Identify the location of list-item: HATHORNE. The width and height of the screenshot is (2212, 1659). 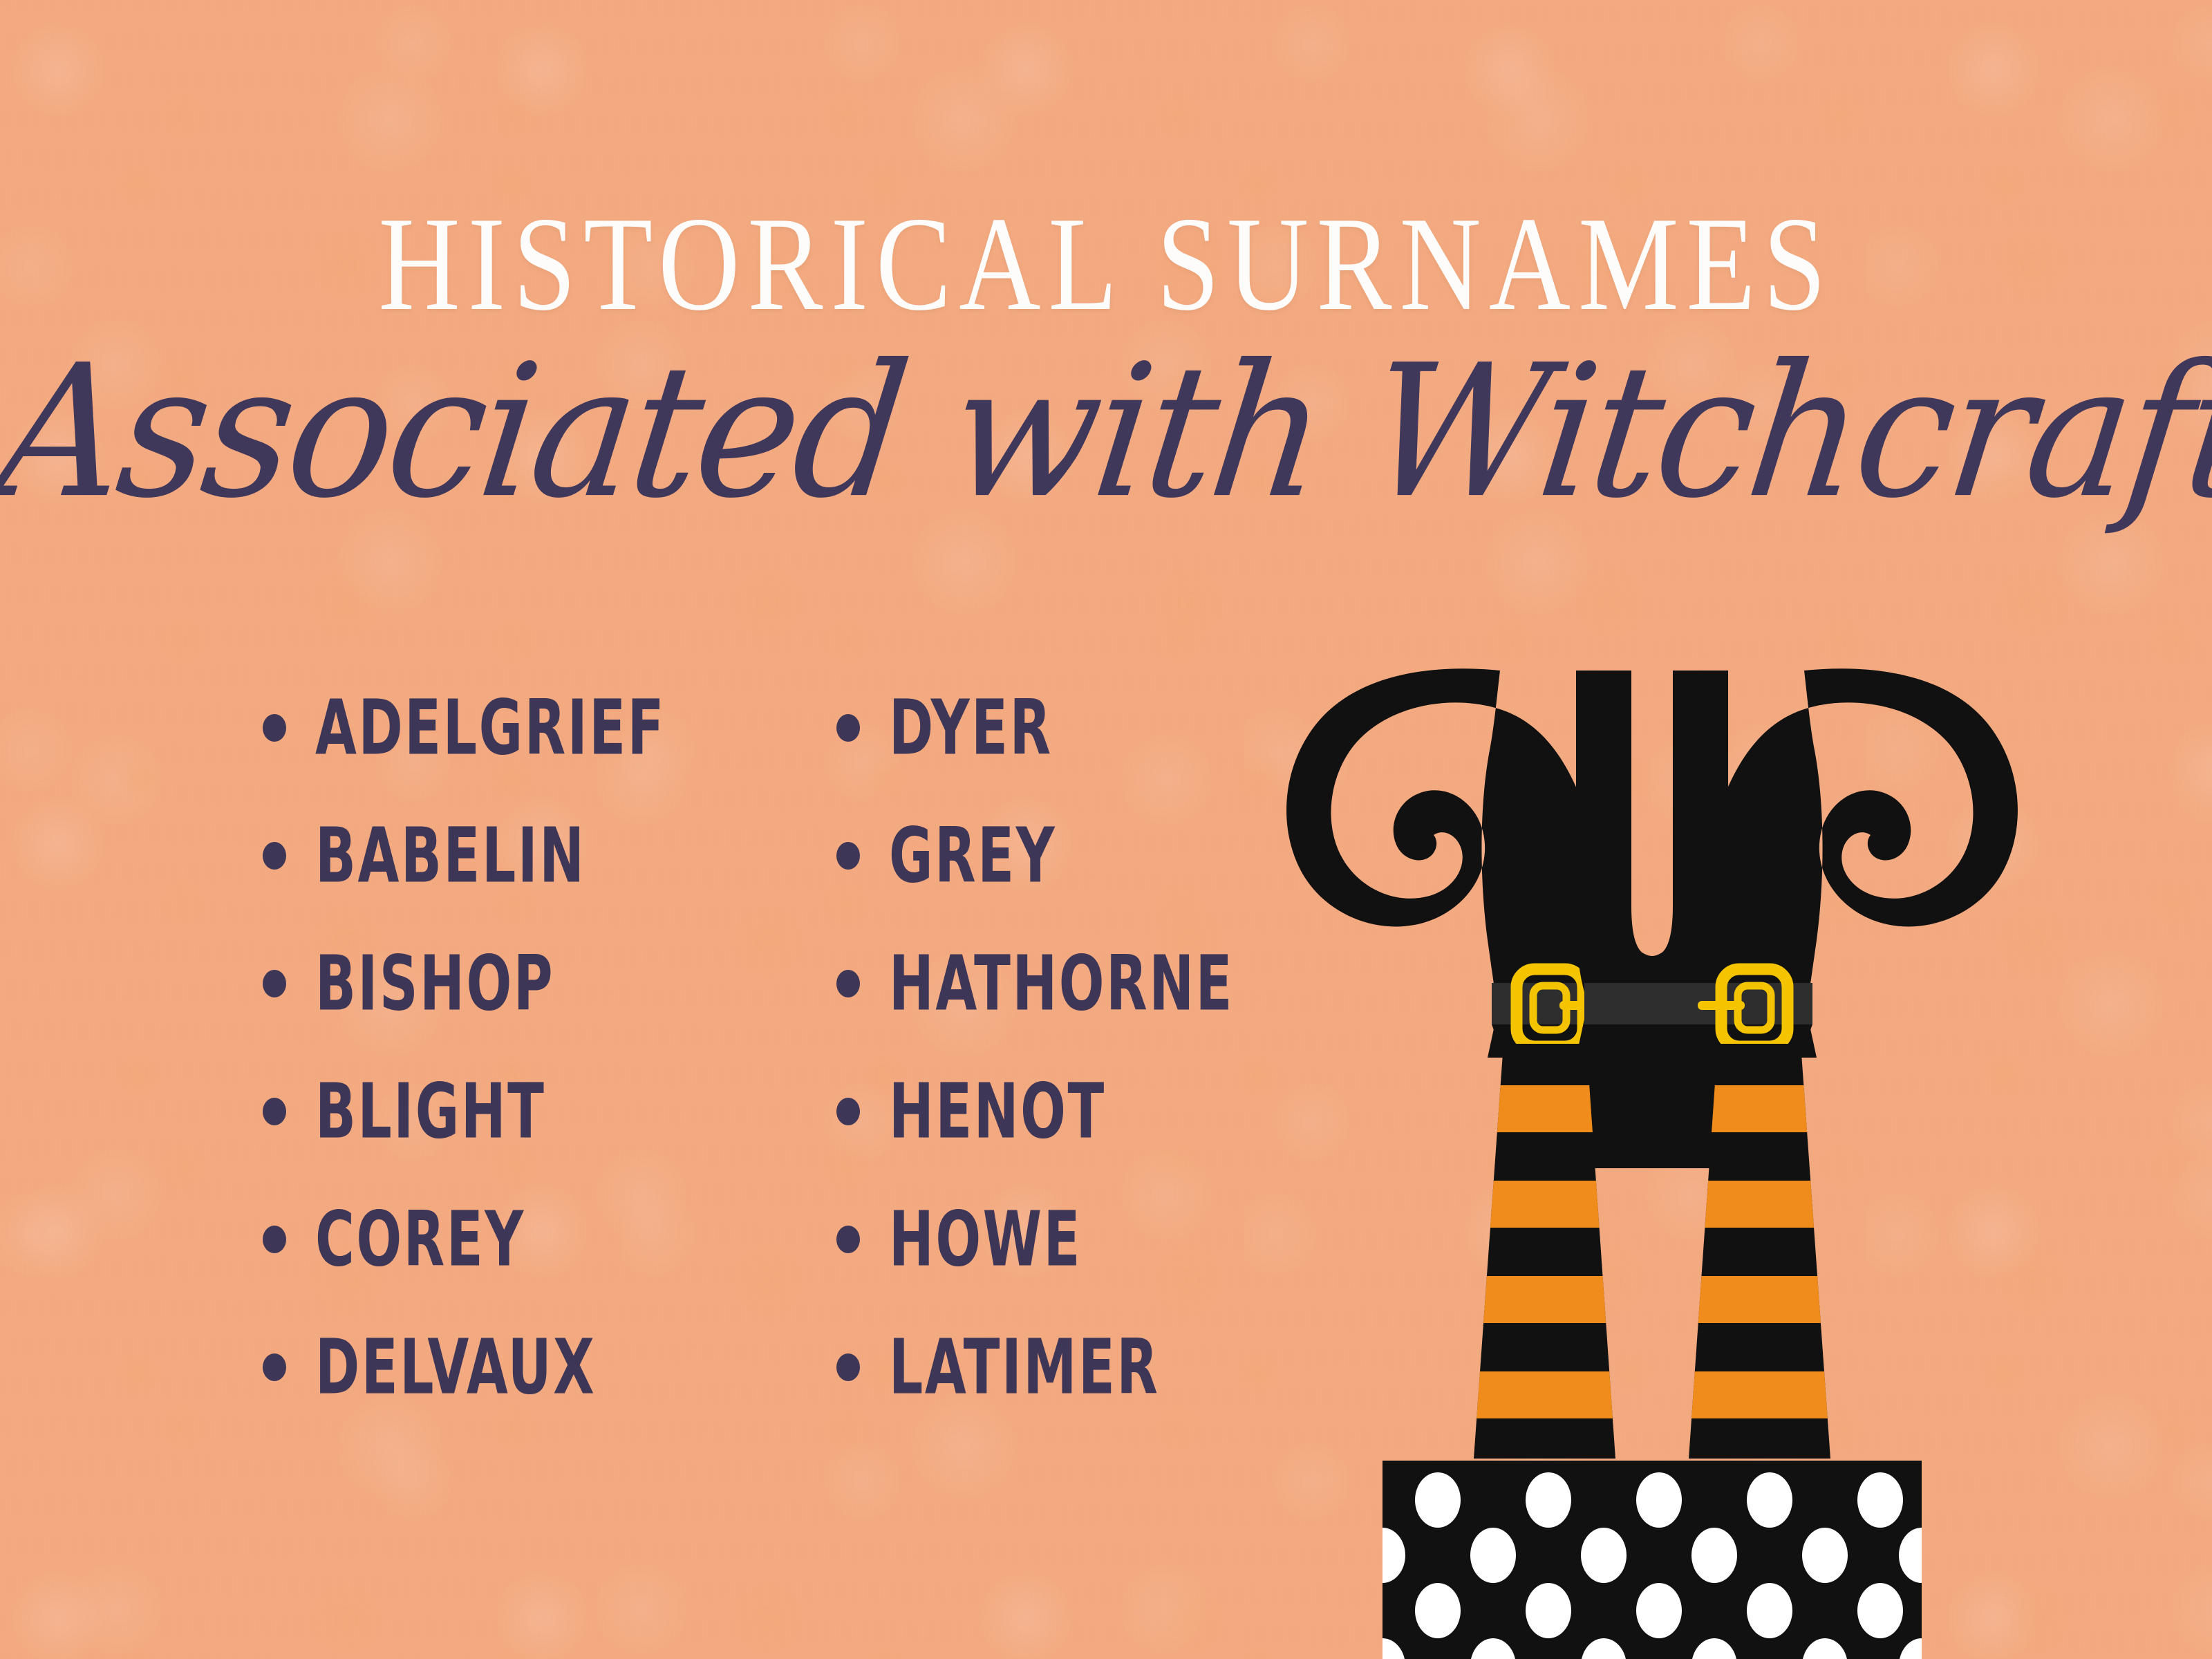
(1034, 983).